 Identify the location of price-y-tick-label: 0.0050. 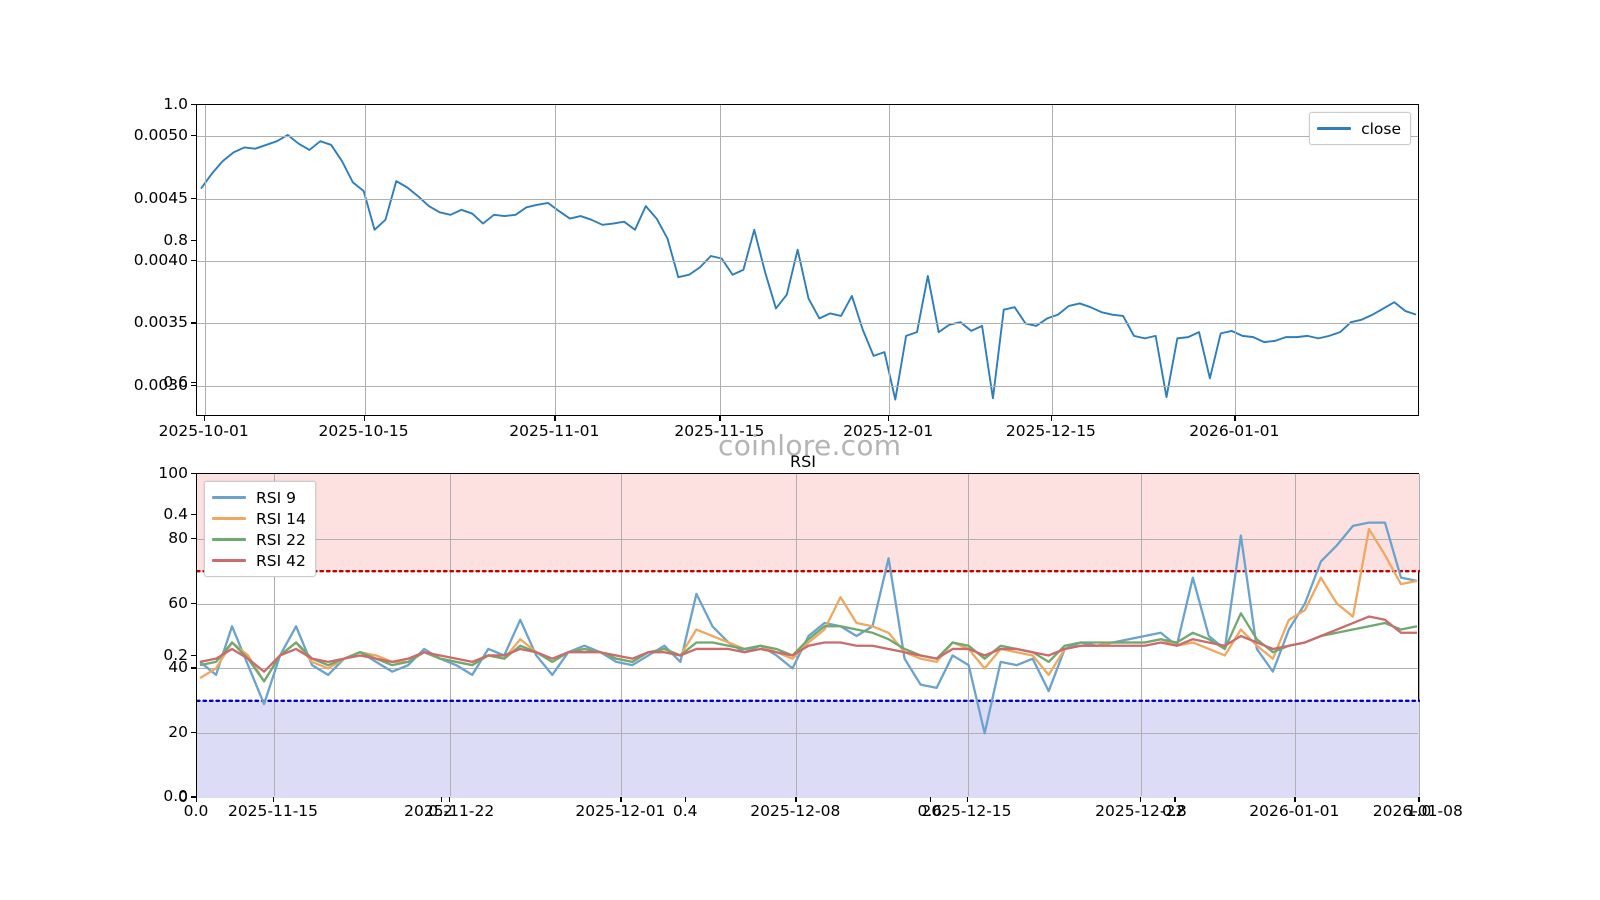
(160, 135).